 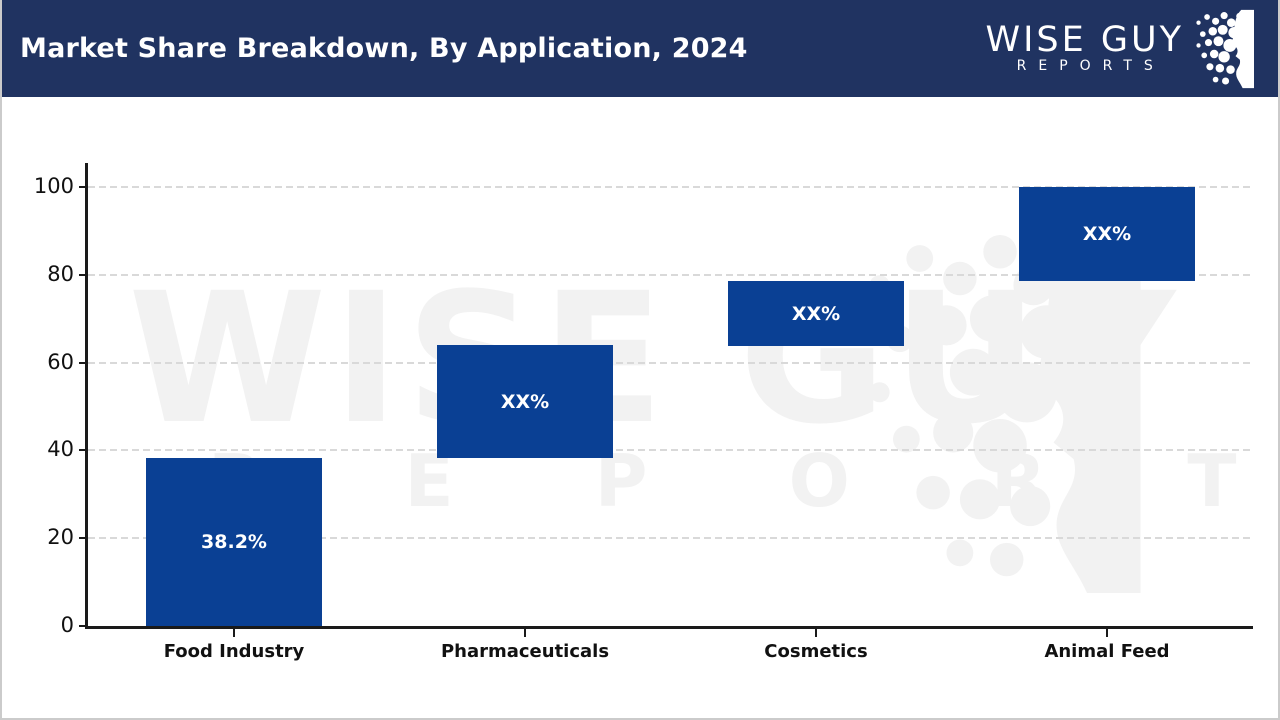 I want to click on y-axis-tick-label: 40, so click(x=60, y=449).